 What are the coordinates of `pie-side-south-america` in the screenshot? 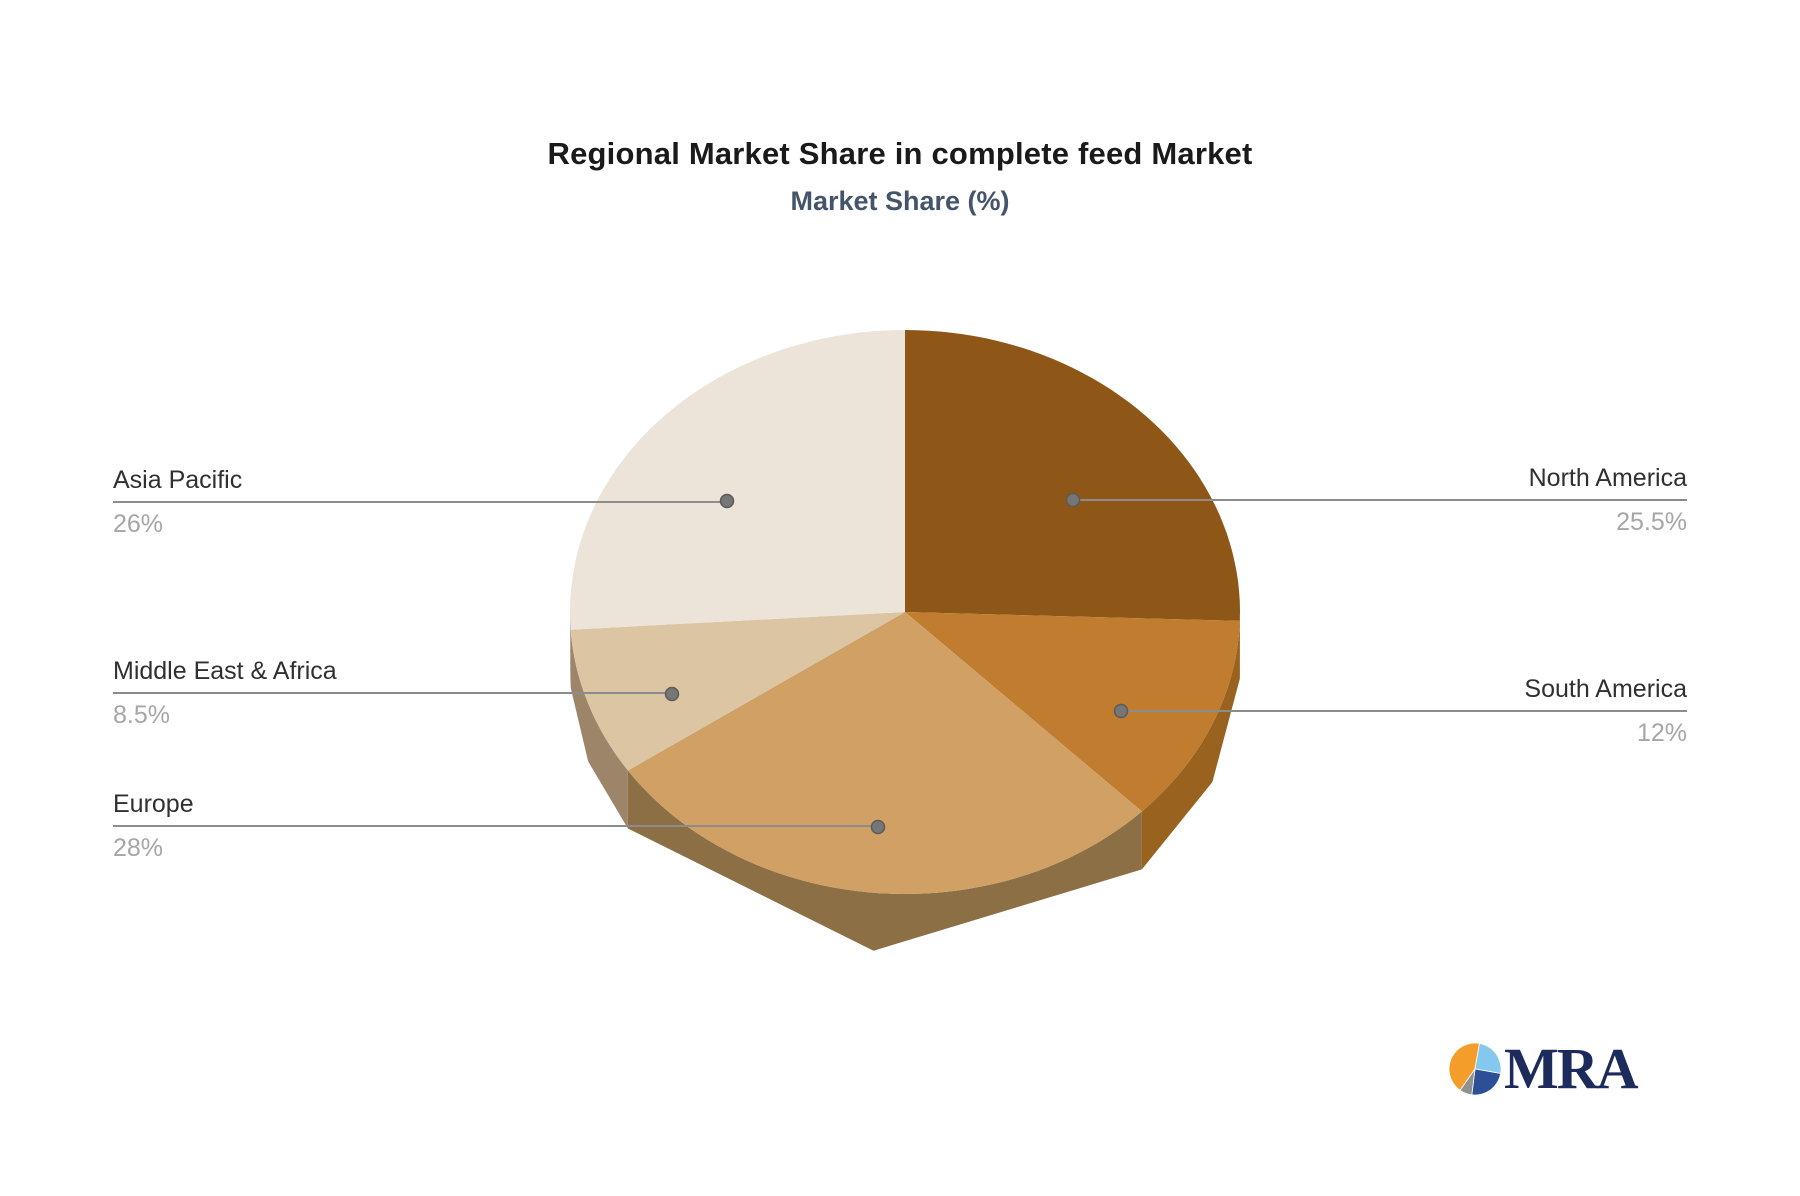 It's located at (1190, 745).